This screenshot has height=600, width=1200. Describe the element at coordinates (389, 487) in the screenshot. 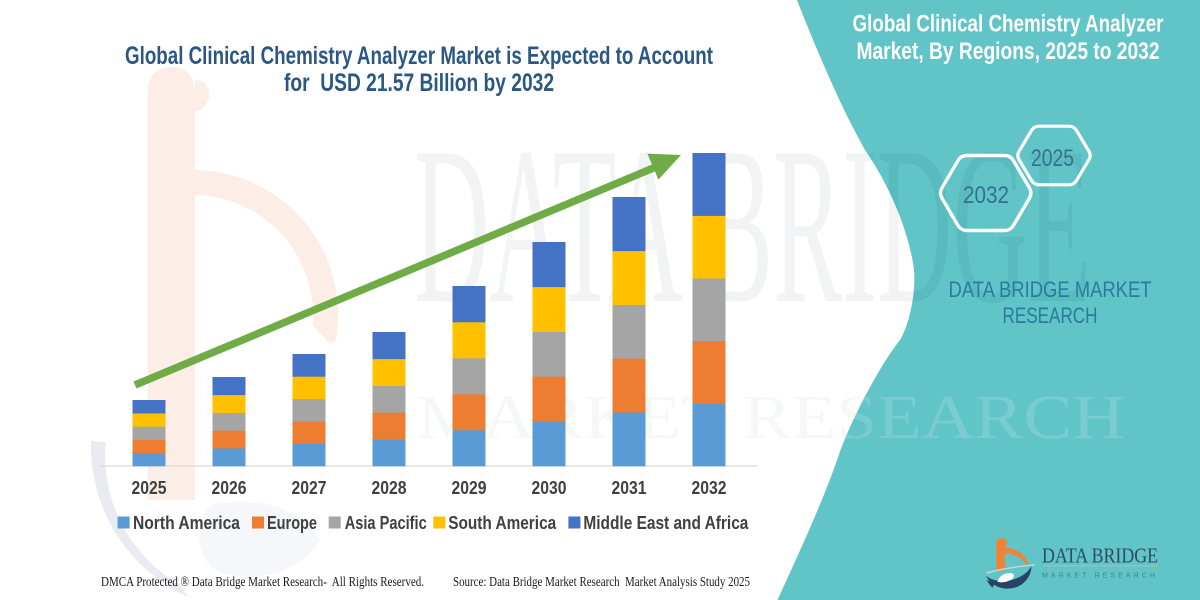

I see `svg-text: 2028` at that location.